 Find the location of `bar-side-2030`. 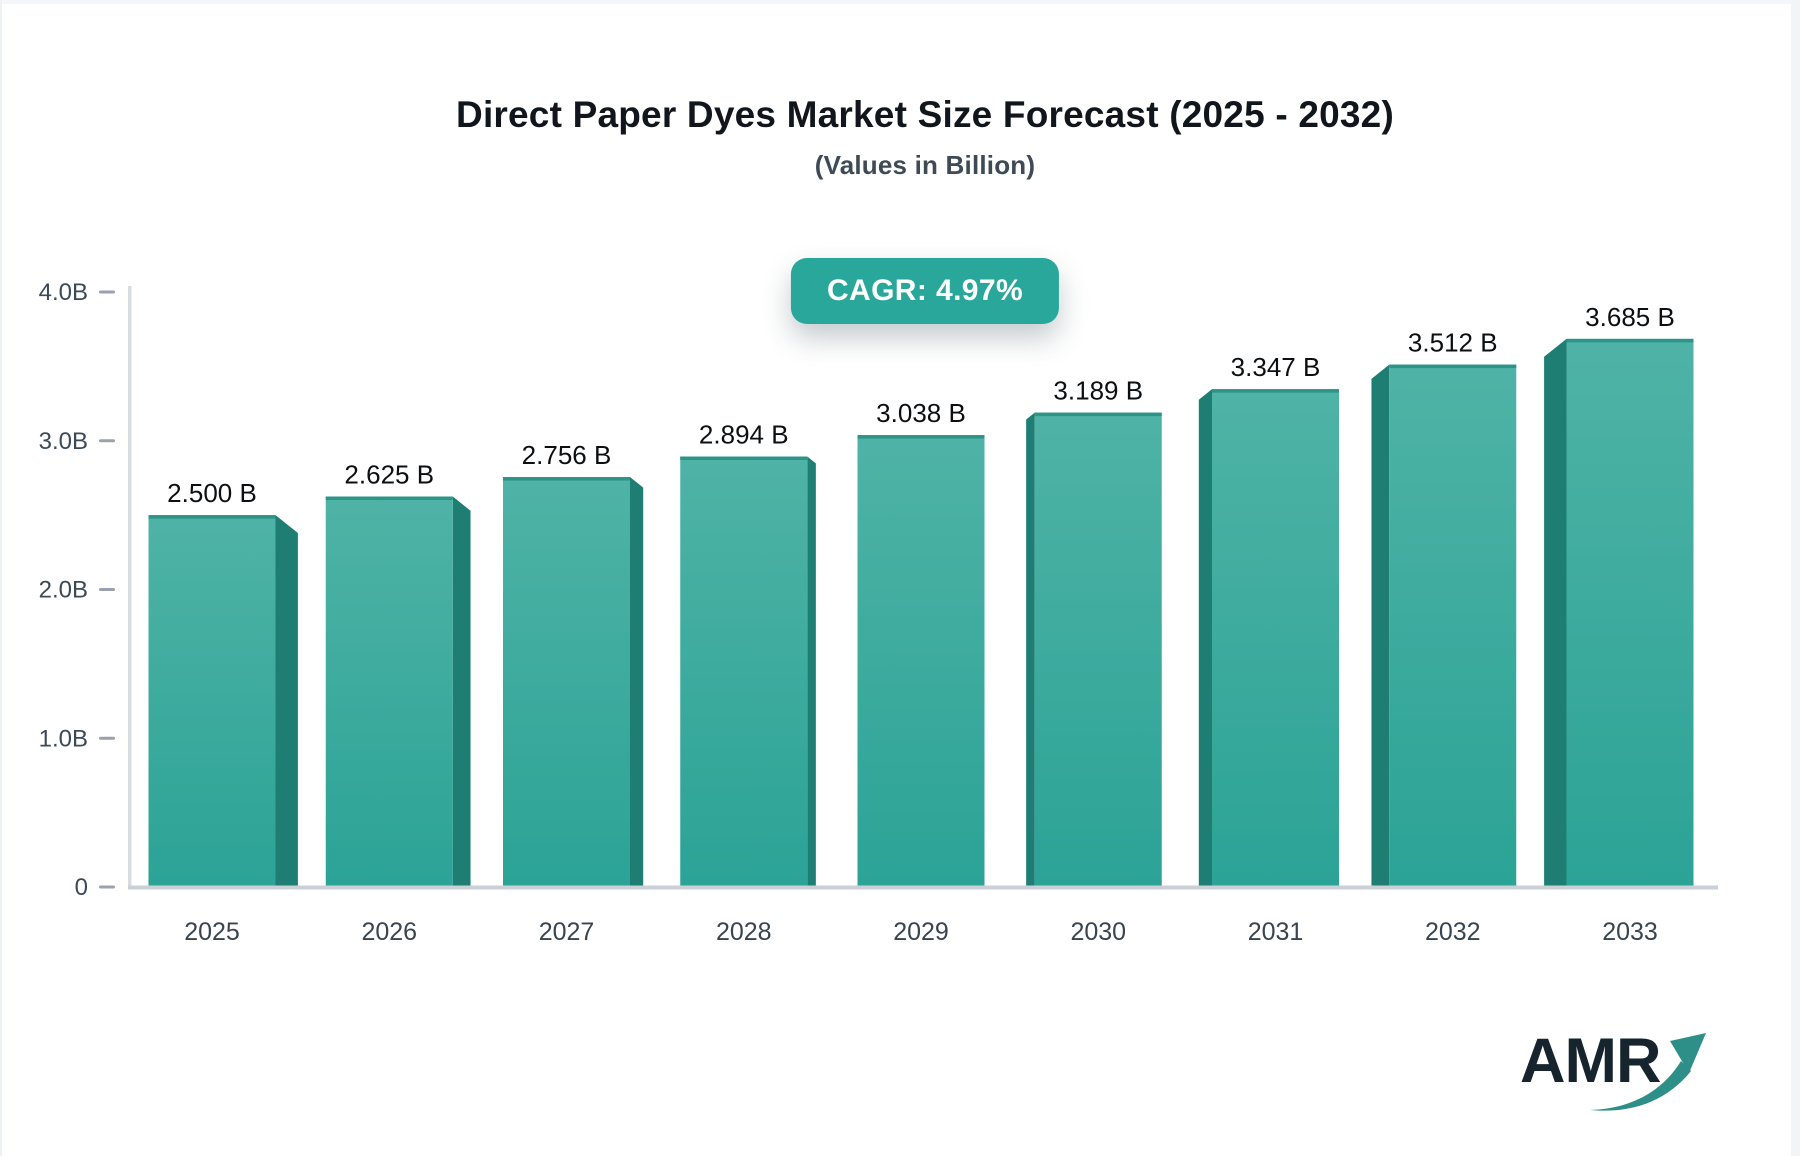

bar-side-2030 is located at coordinates (1030, 649).